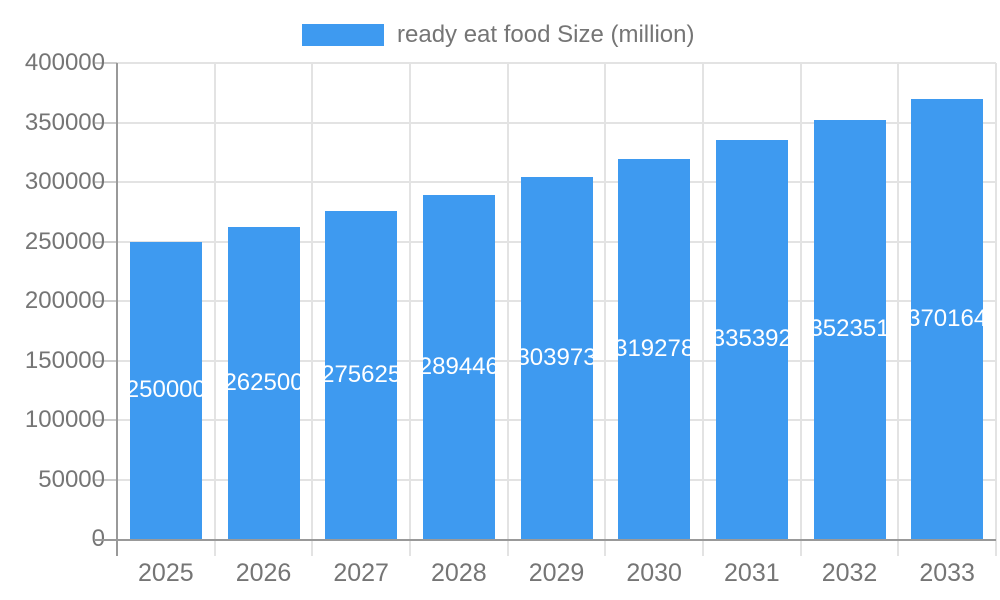  I want to click on bar-2032: 352351, so click(849, 329).